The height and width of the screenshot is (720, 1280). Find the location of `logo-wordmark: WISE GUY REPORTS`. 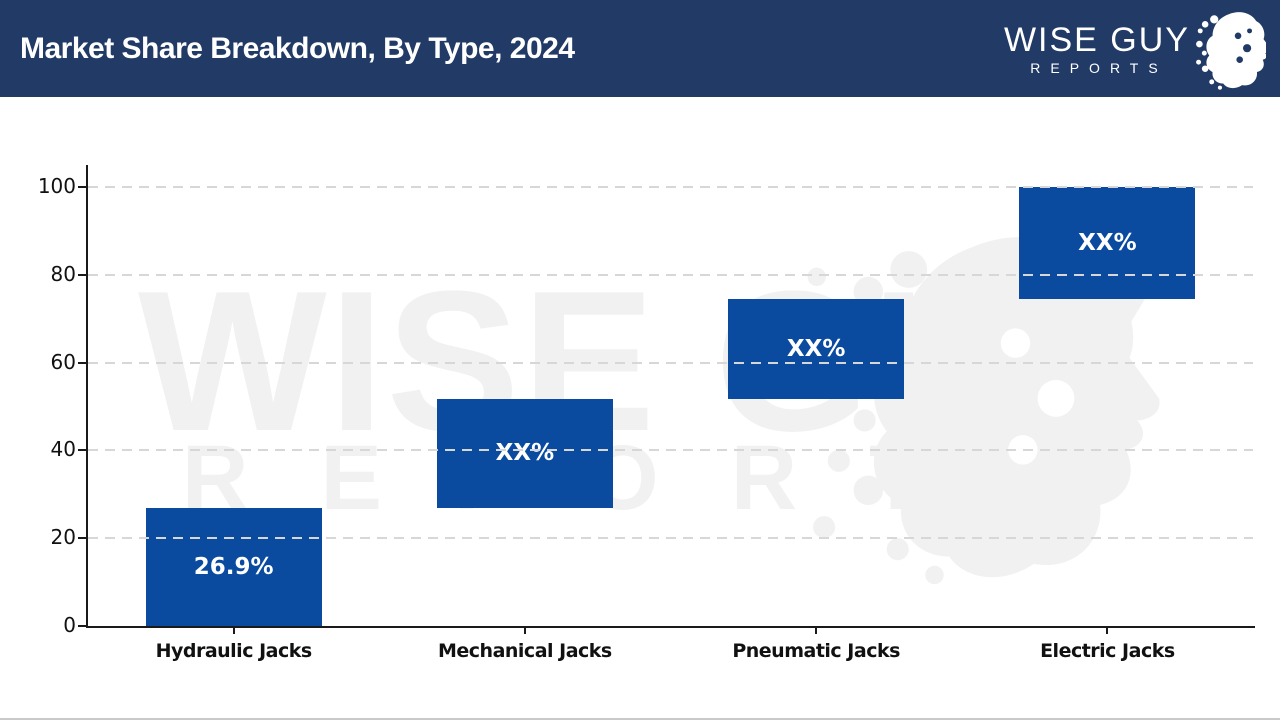

logo-wordmark: WISE GUY REPORTS is located at coordinates (1097, 49).